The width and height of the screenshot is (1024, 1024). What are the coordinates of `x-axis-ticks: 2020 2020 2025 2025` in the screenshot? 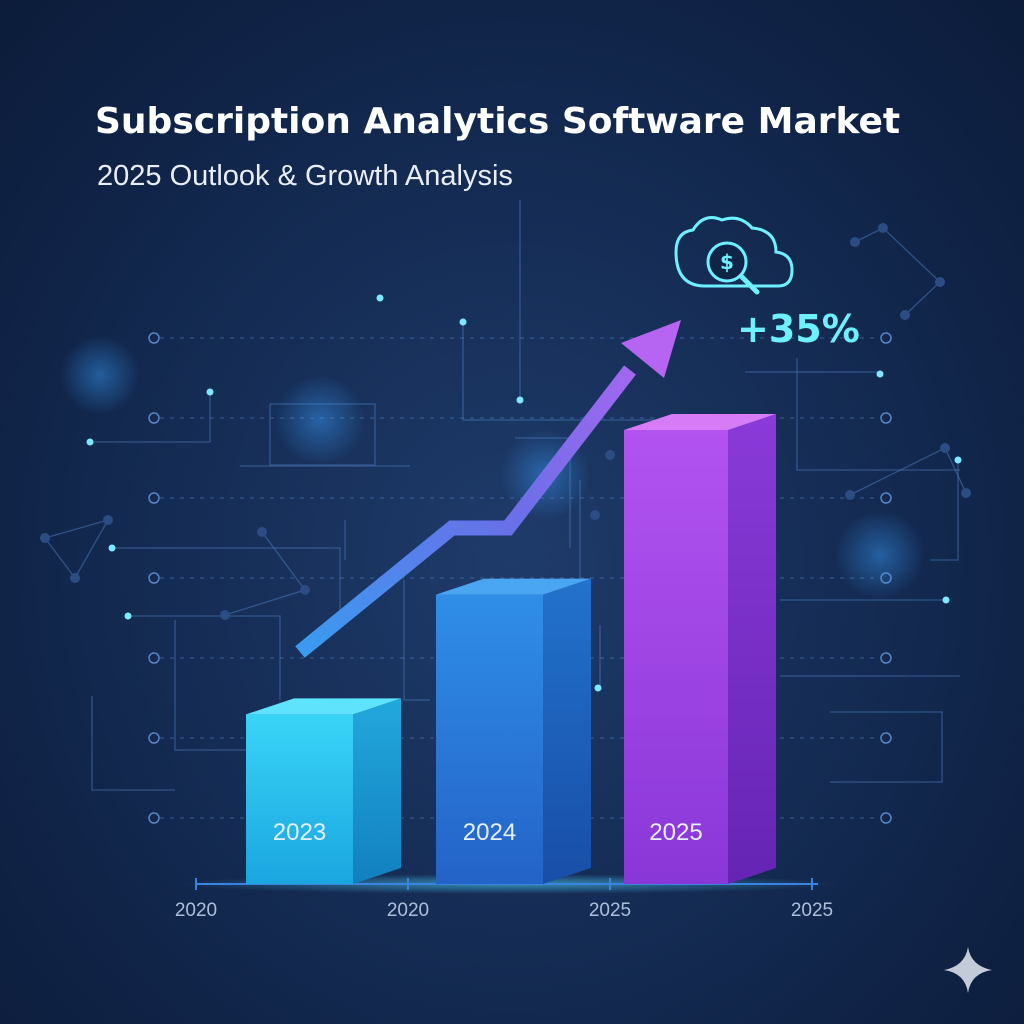 It's located at (504, 899).